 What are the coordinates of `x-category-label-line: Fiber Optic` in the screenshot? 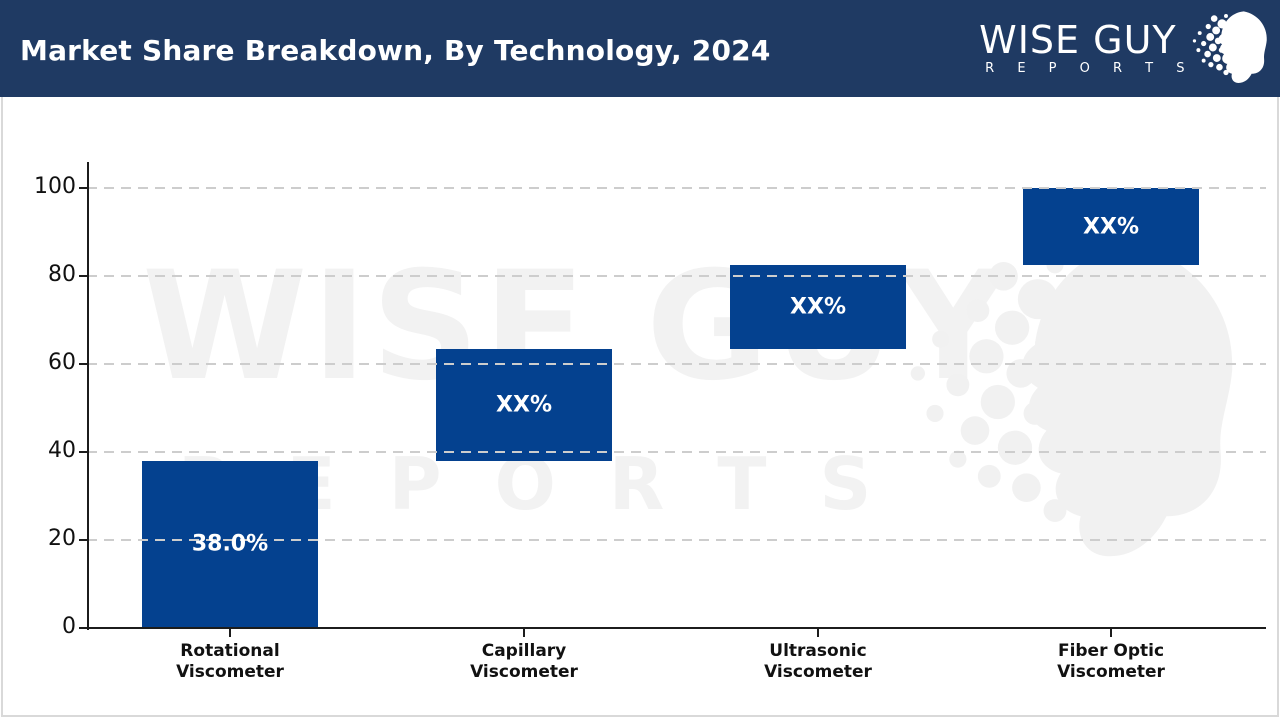 It's located at (1111, 651).